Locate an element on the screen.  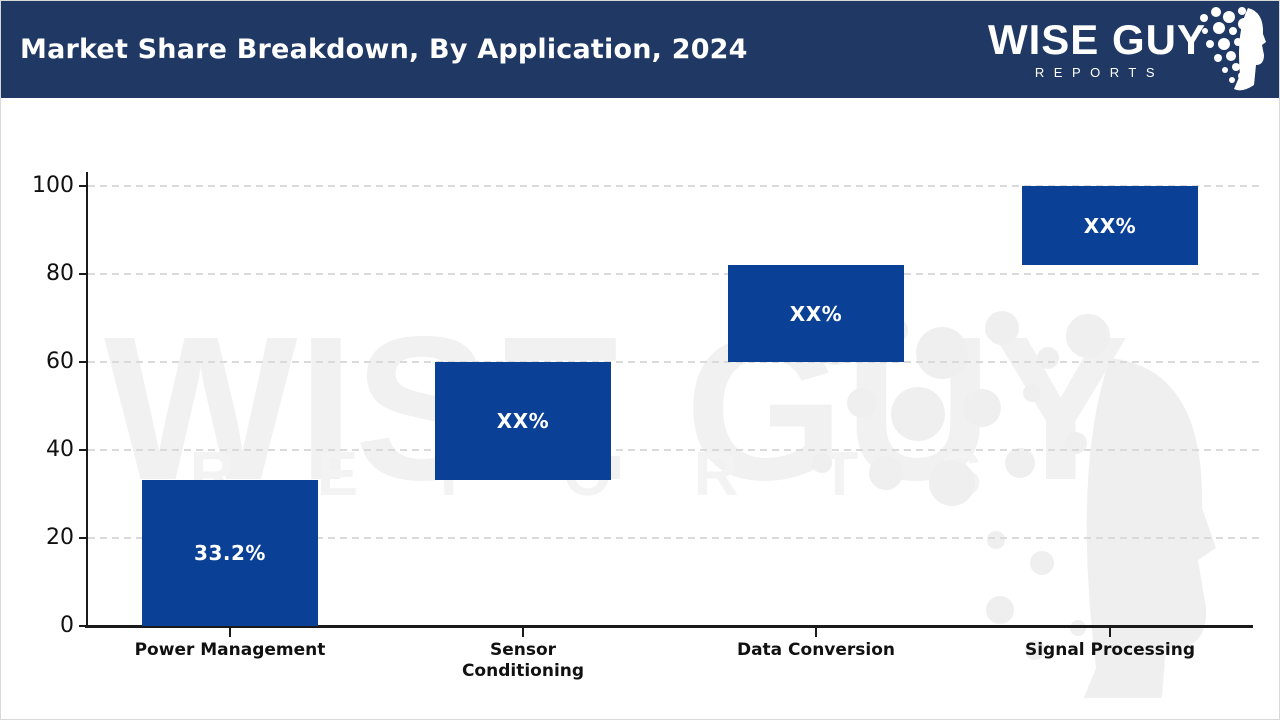
logo-tagline: REPORTS is located at coordinates (1099, 72).